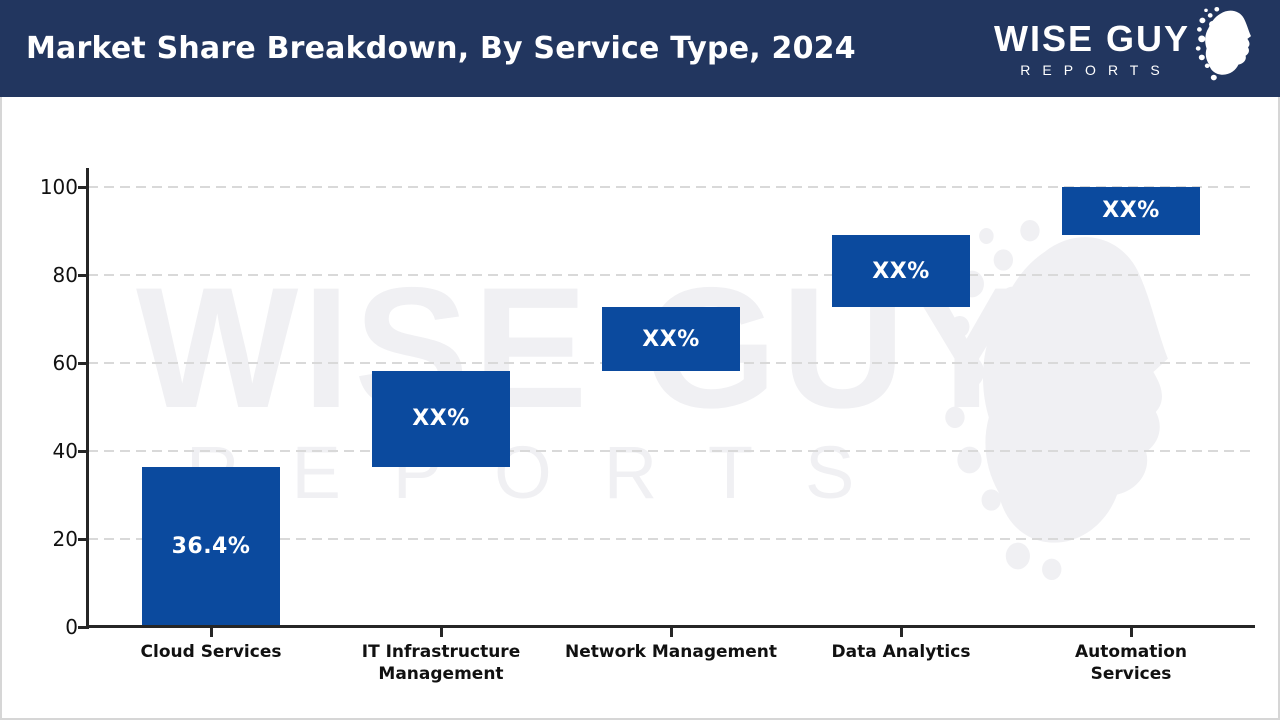 The image size is (1280, 720). I want to click on watermark-reports-text: REPORTS, so click(546, 472).